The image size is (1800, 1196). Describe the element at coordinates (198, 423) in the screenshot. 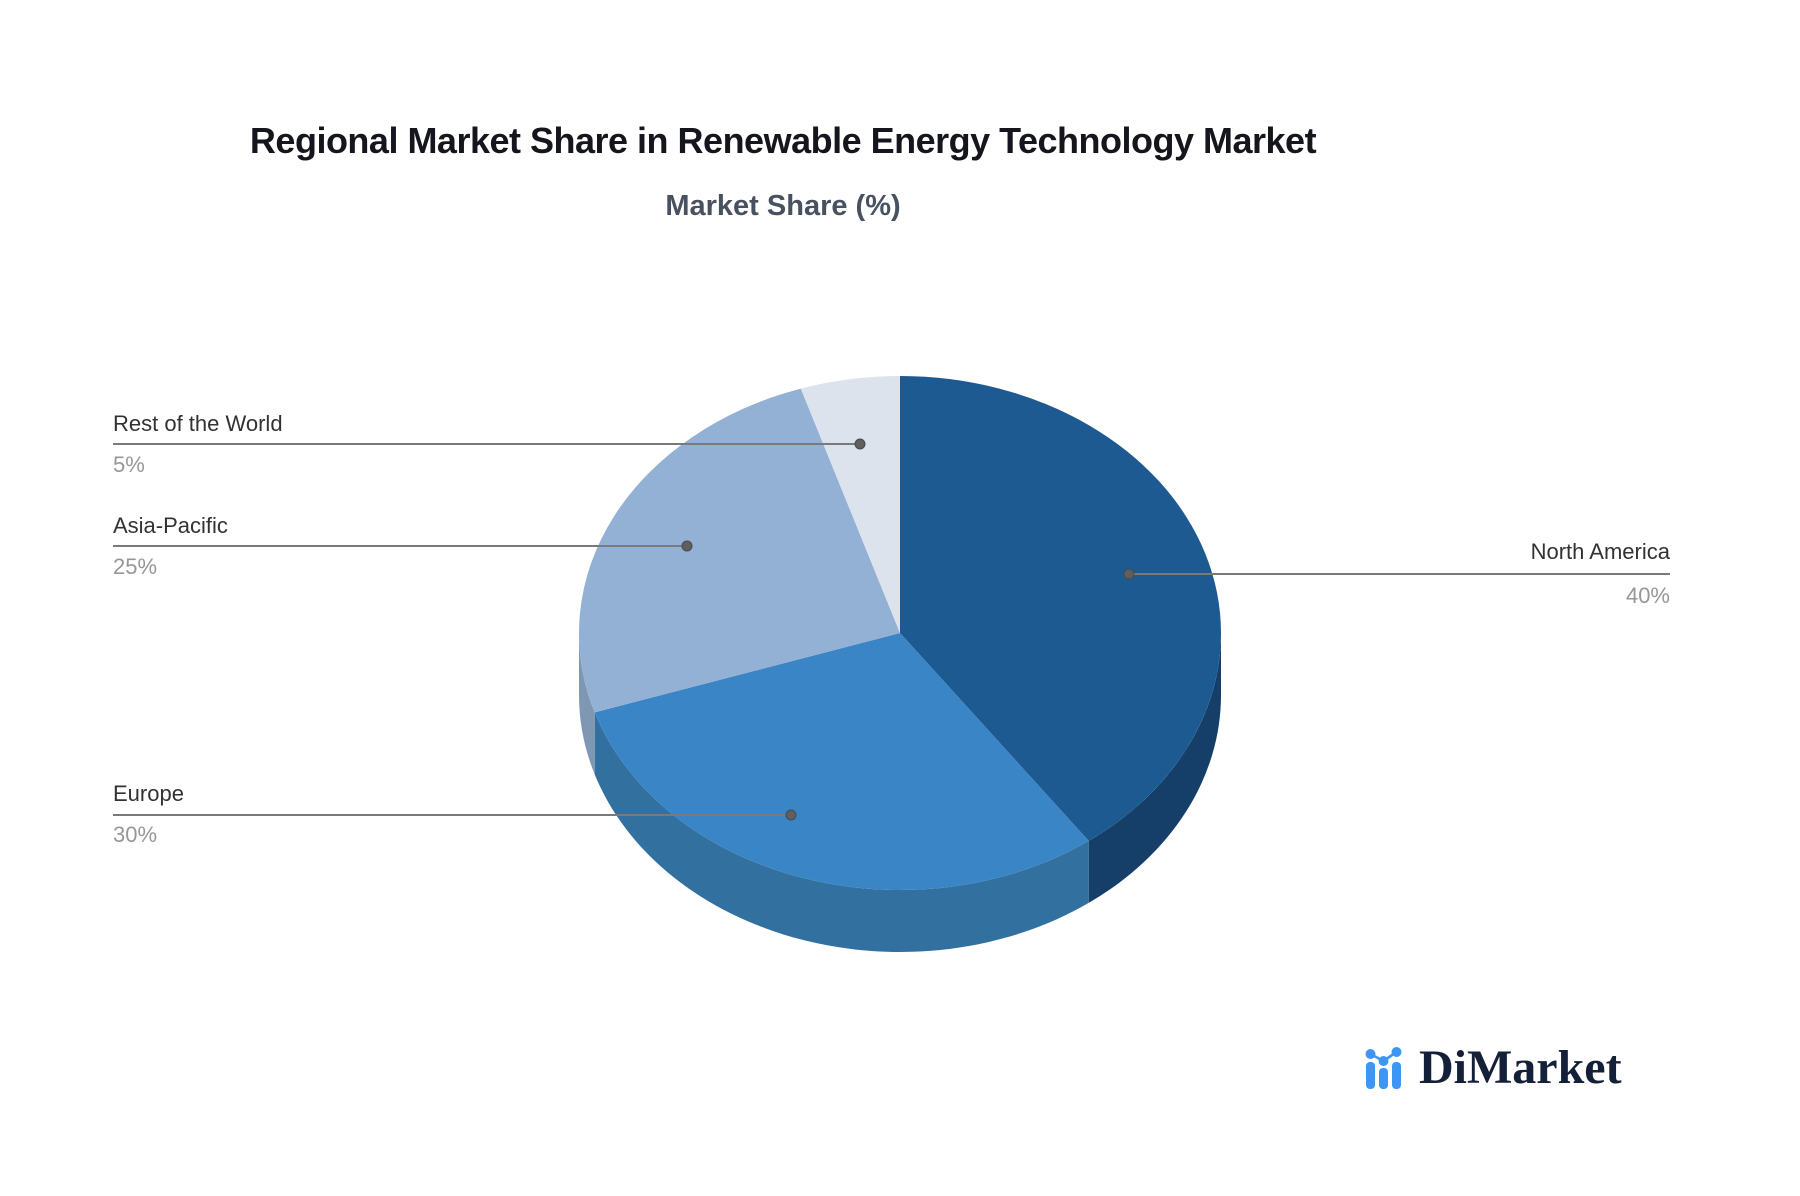

I see `slice-label-rest-of-the-world: Rest of the World` at that location.